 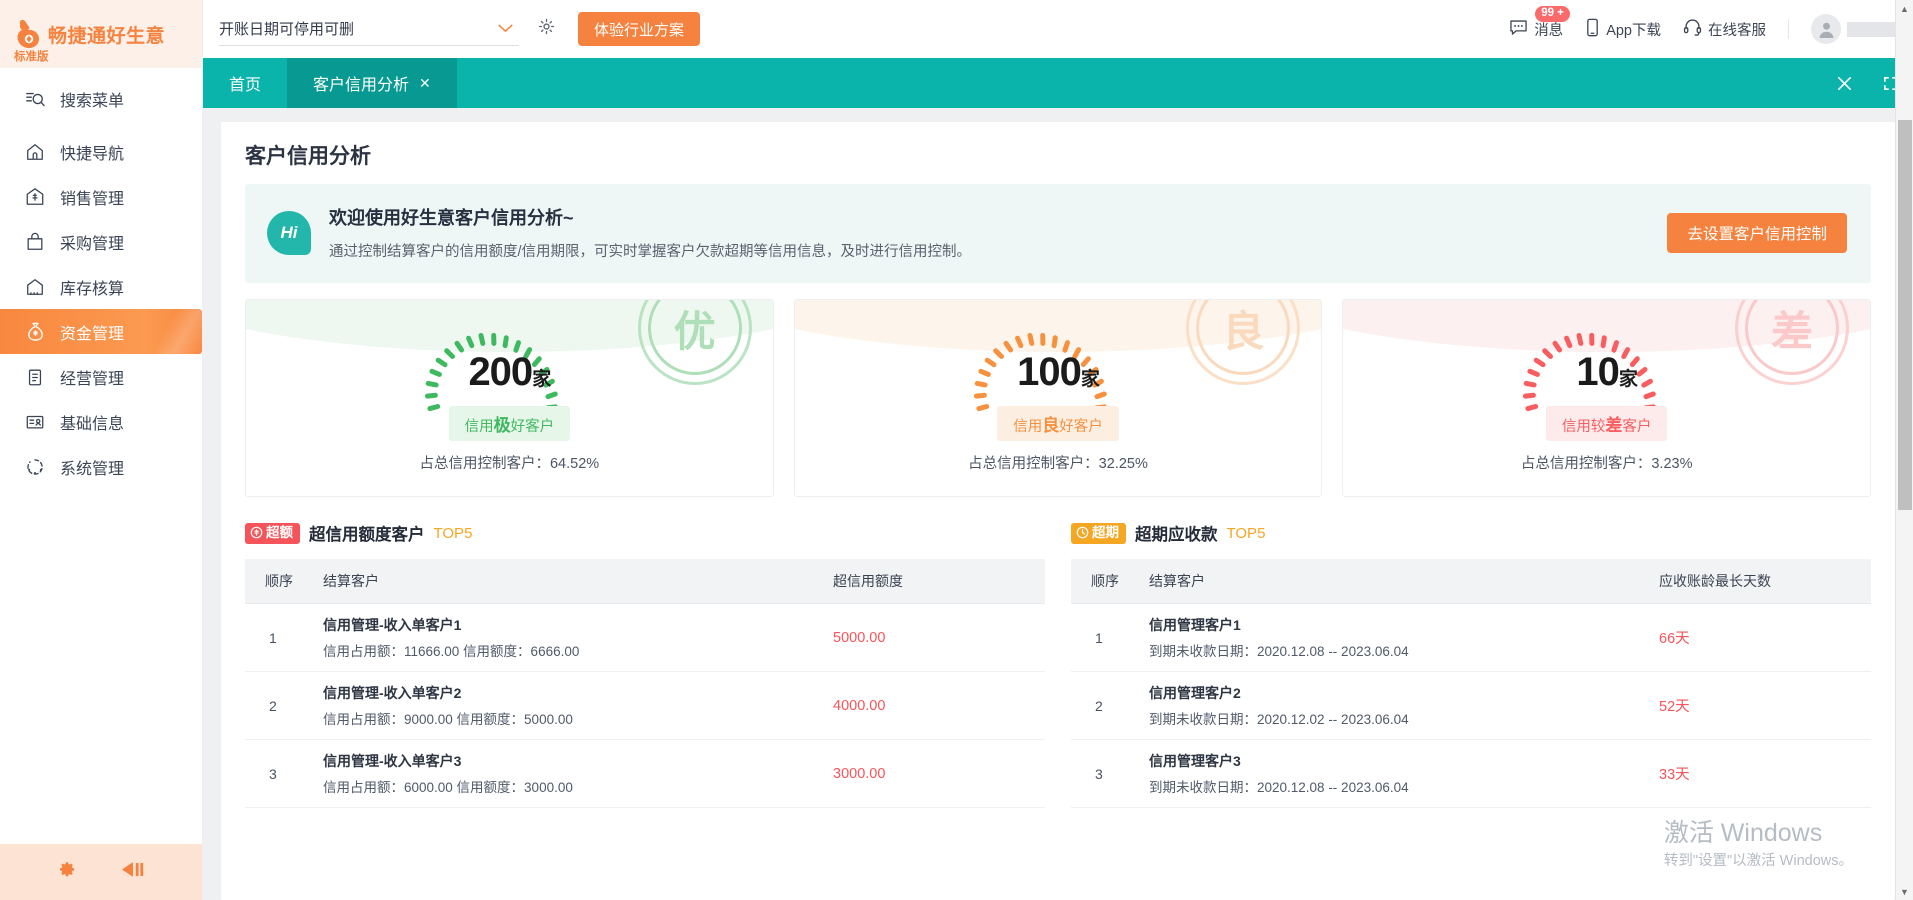 I want to click on cell-customer: 信用管理客户3 到期未收款日期：2020.12.08 -- 2023.06.04, so click(x=1394, y=773).